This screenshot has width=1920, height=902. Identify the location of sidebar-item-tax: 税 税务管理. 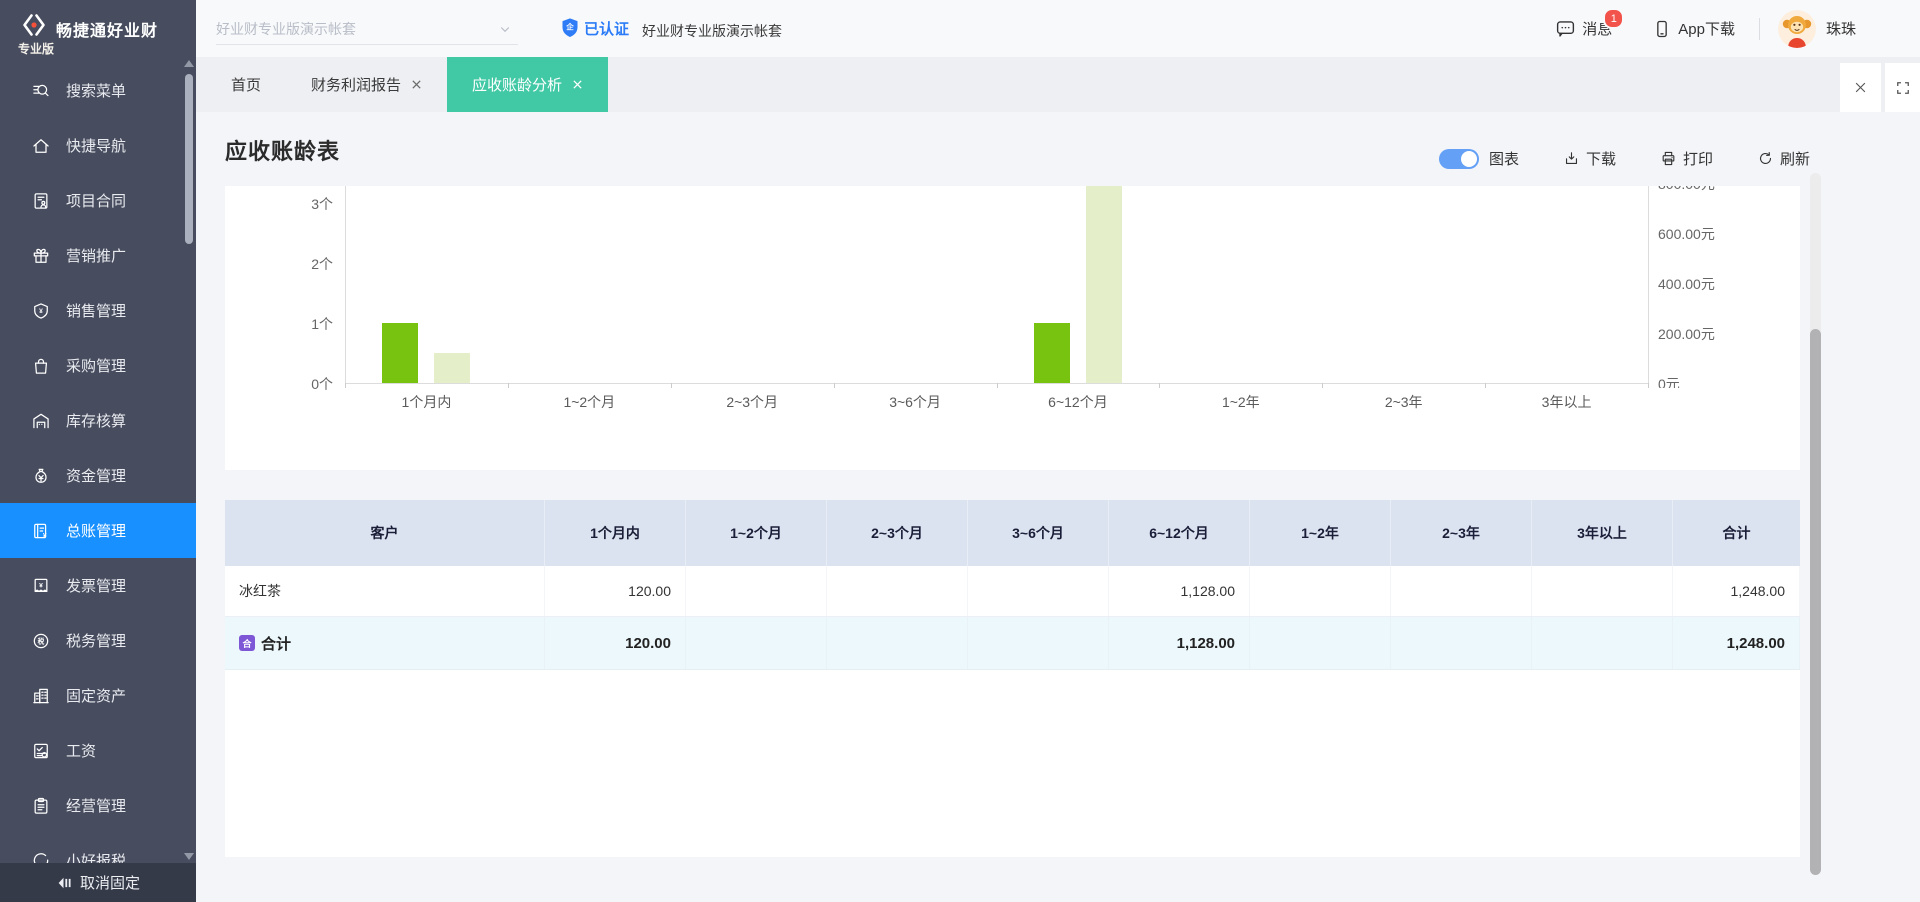
(98, 640).